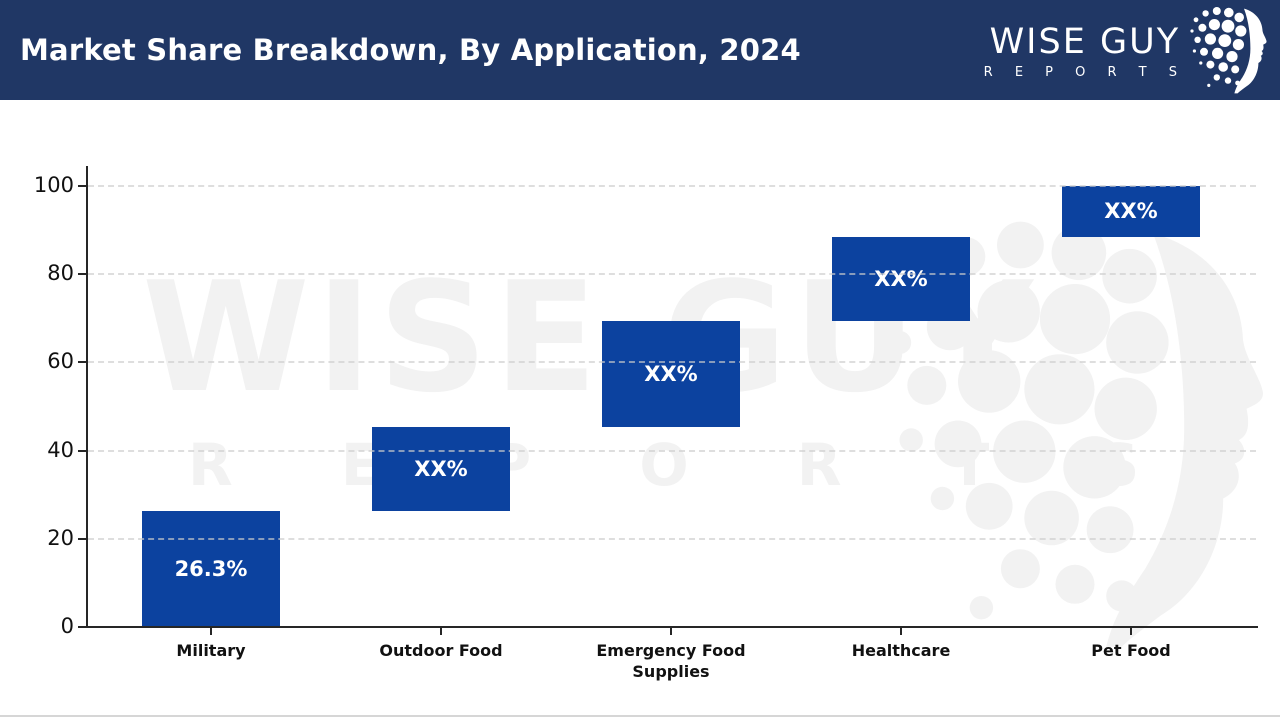 This screenshot has height=720, width=1280. What do you see at coordinates (67, 626) in the screenshot?
I see `y-tick-label: 0` at bounding box center [67, 626].